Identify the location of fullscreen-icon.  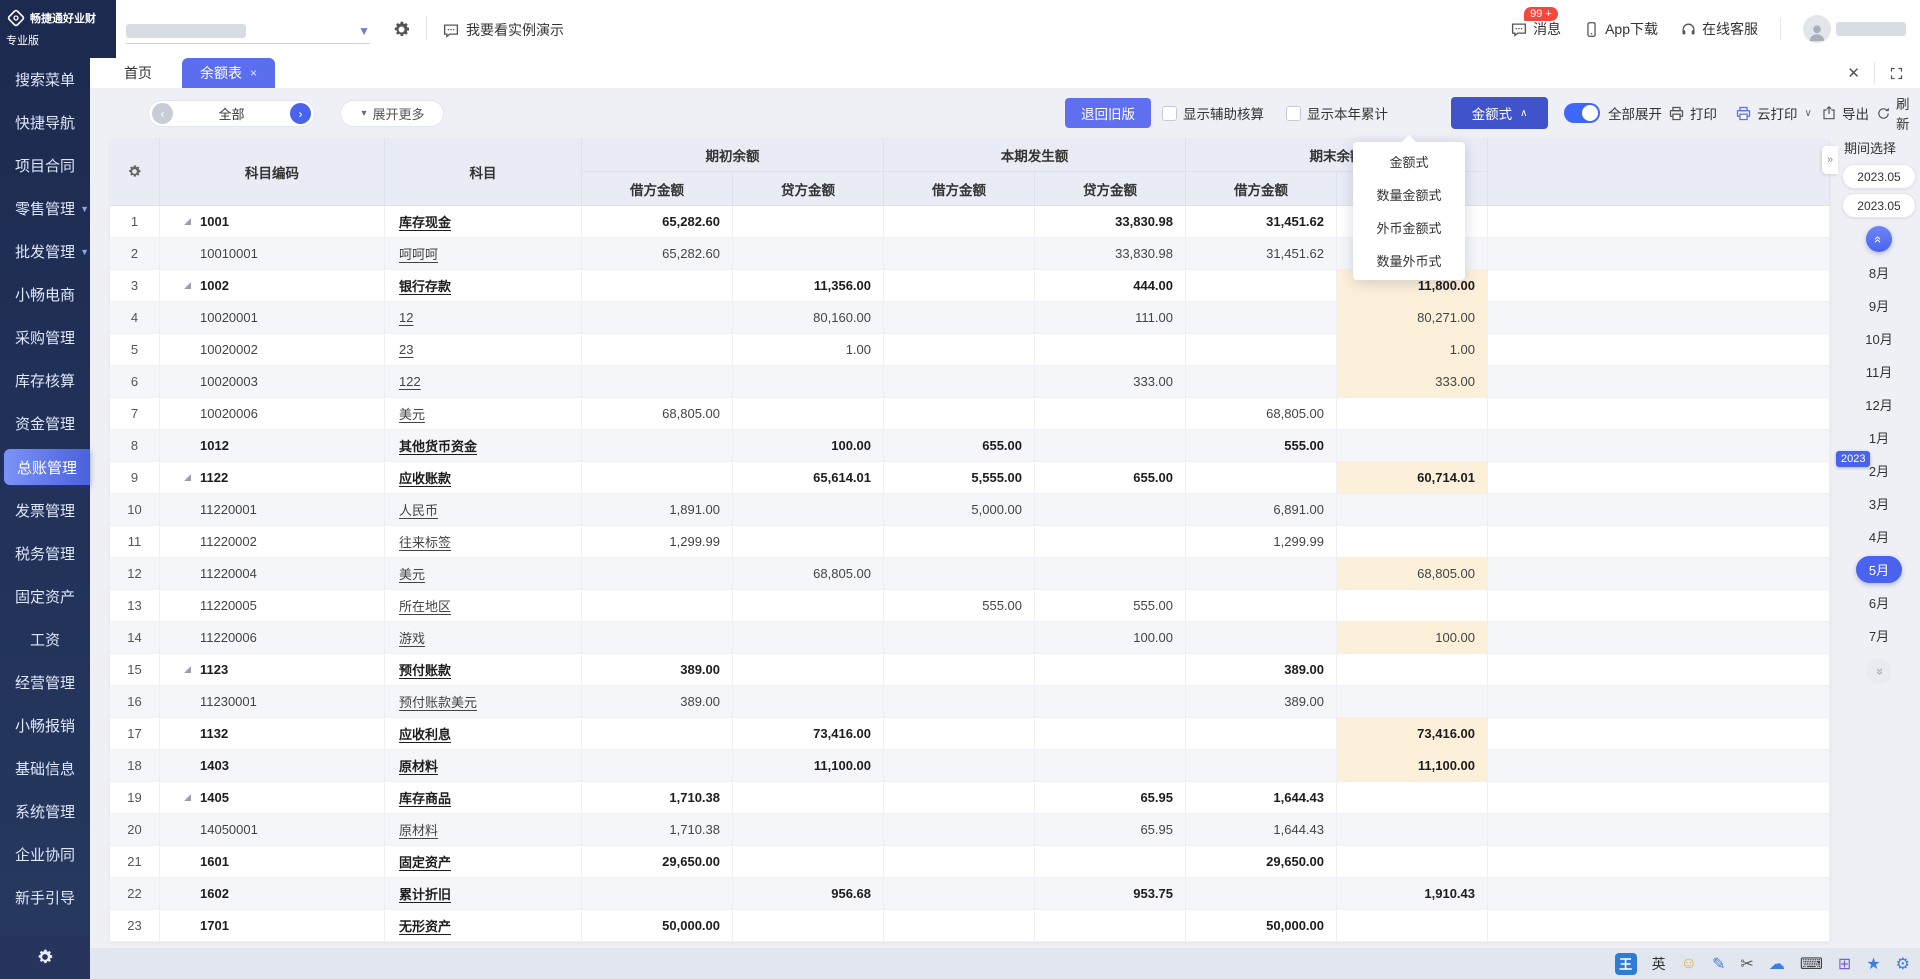
(1896, 73).